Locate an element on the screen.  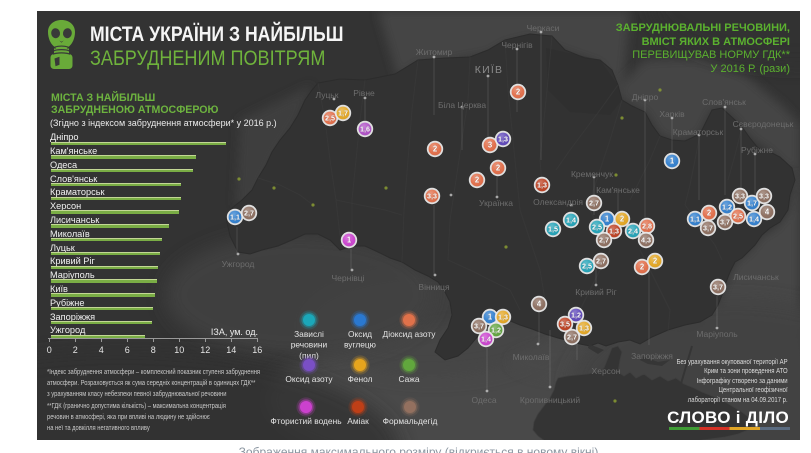
svg-text: Одеса is located at coordinates (483, 400).